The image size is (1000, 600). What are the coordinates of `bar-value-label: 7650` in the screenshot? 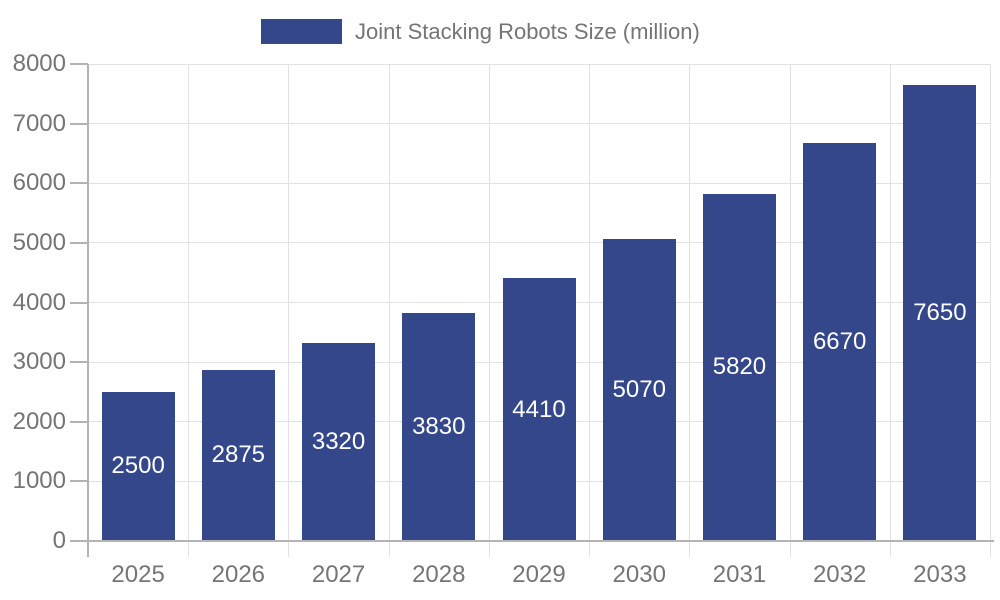 It's located at (940, 312).